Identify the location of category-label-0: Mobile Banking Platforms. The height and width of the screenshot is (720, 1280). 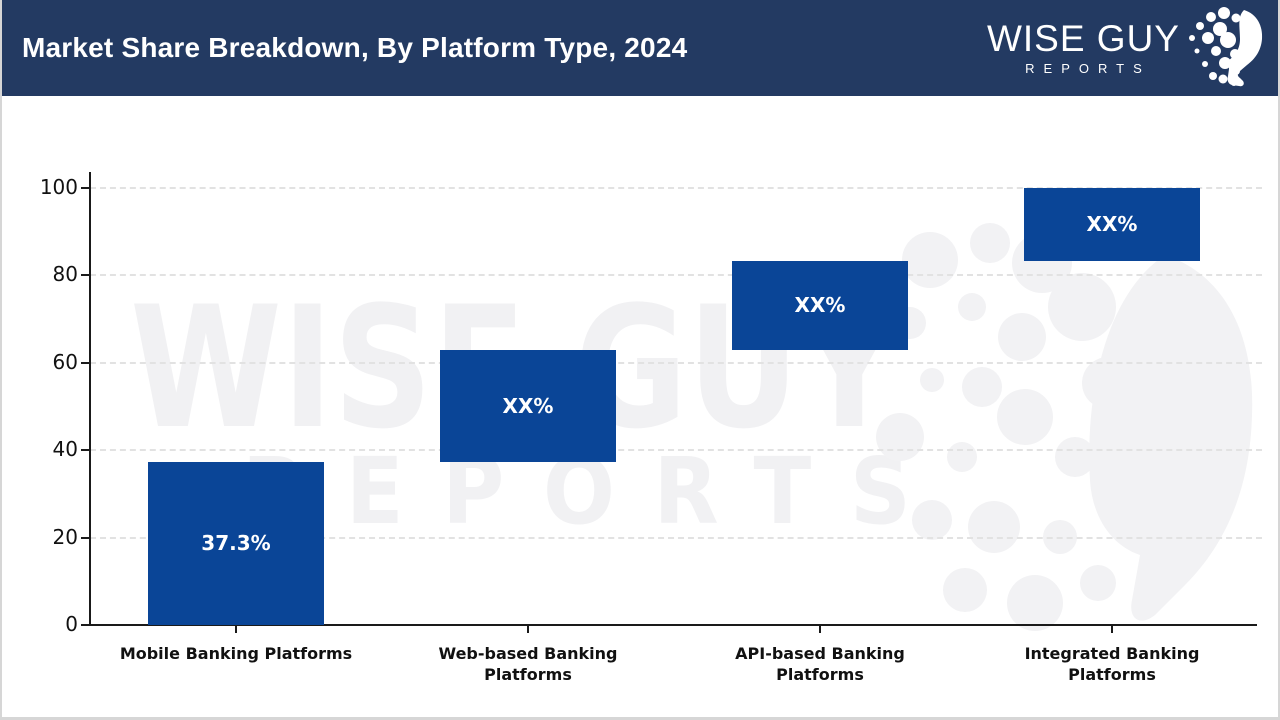
(236, 653).